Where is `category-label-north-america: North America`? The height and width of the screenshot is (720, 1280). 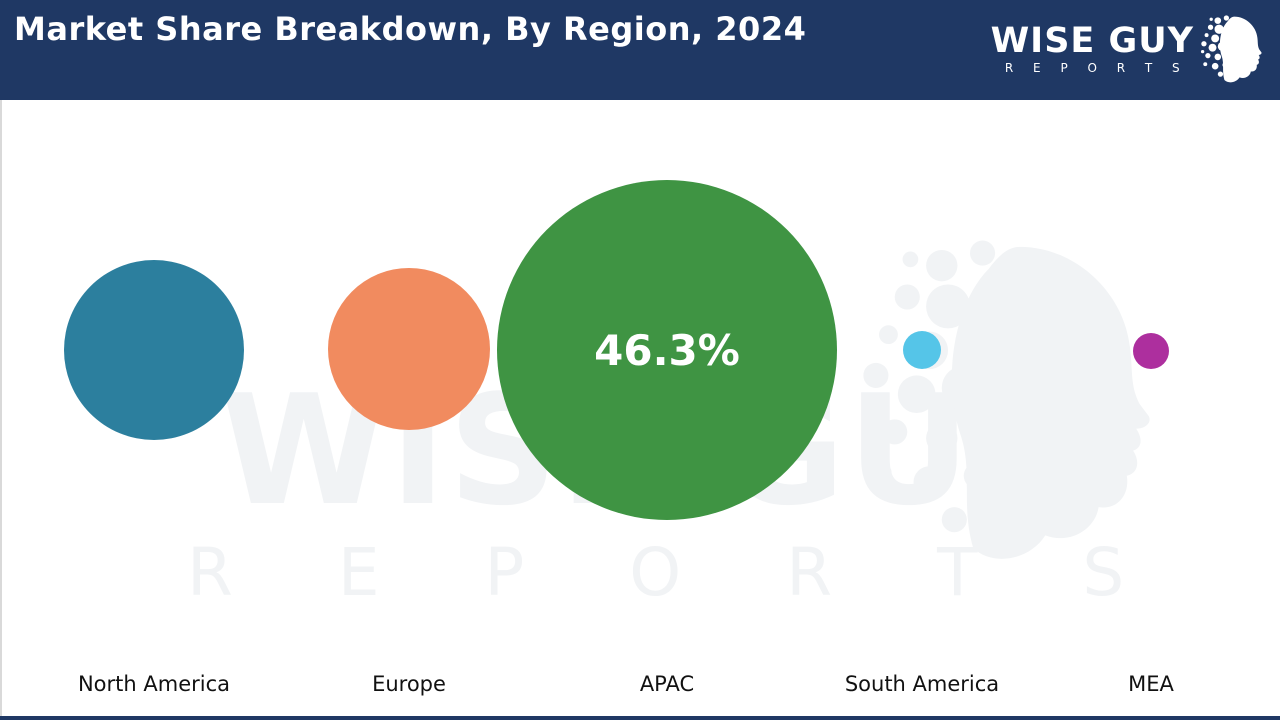 category-label-north-america: North America is located at coordinates (154, 684).